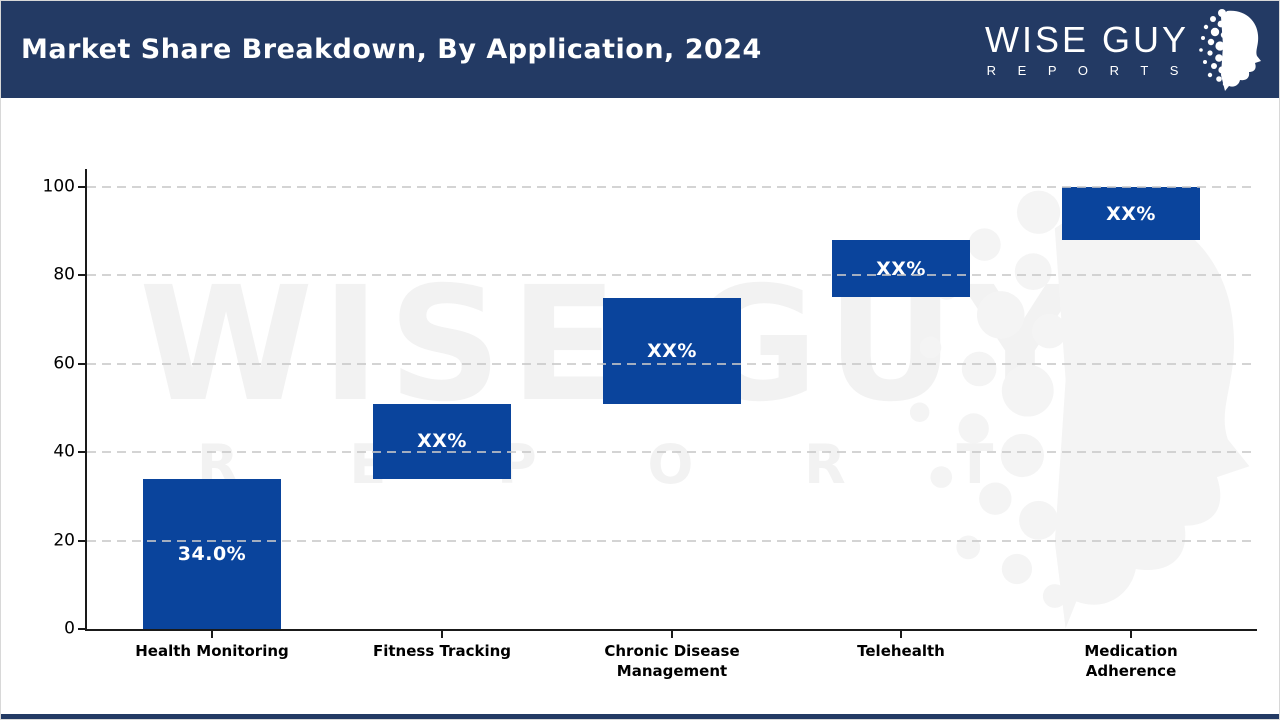 The height and width of the screenshot is (720, 1280). What do you see at coordinates (1087, 70) in the screenshot?
I see `brand-subtitle: R E P O R T S` at bounding box center [1087, 70].